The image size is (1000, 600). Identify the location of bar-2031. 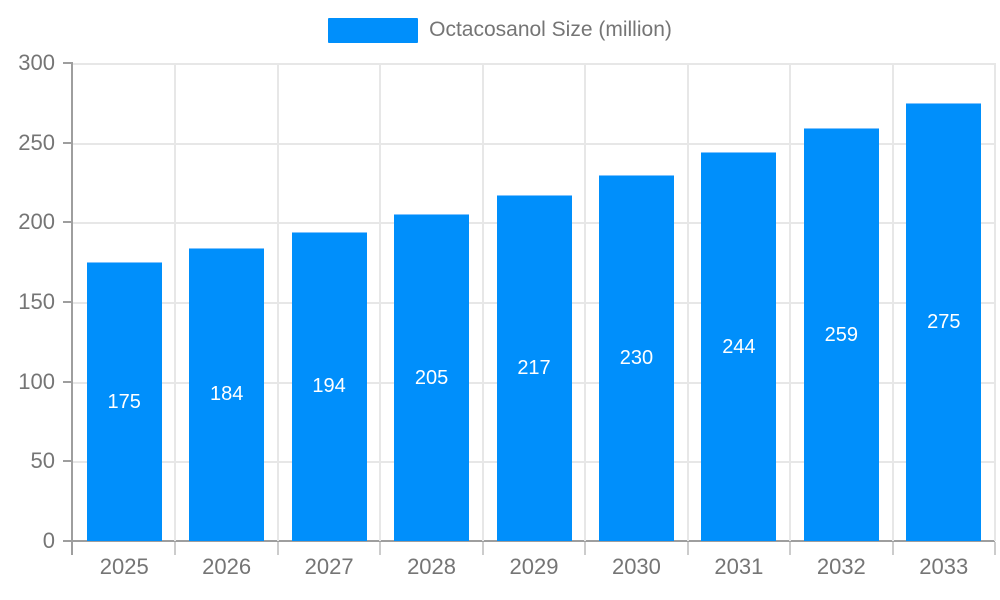
(739, 346).